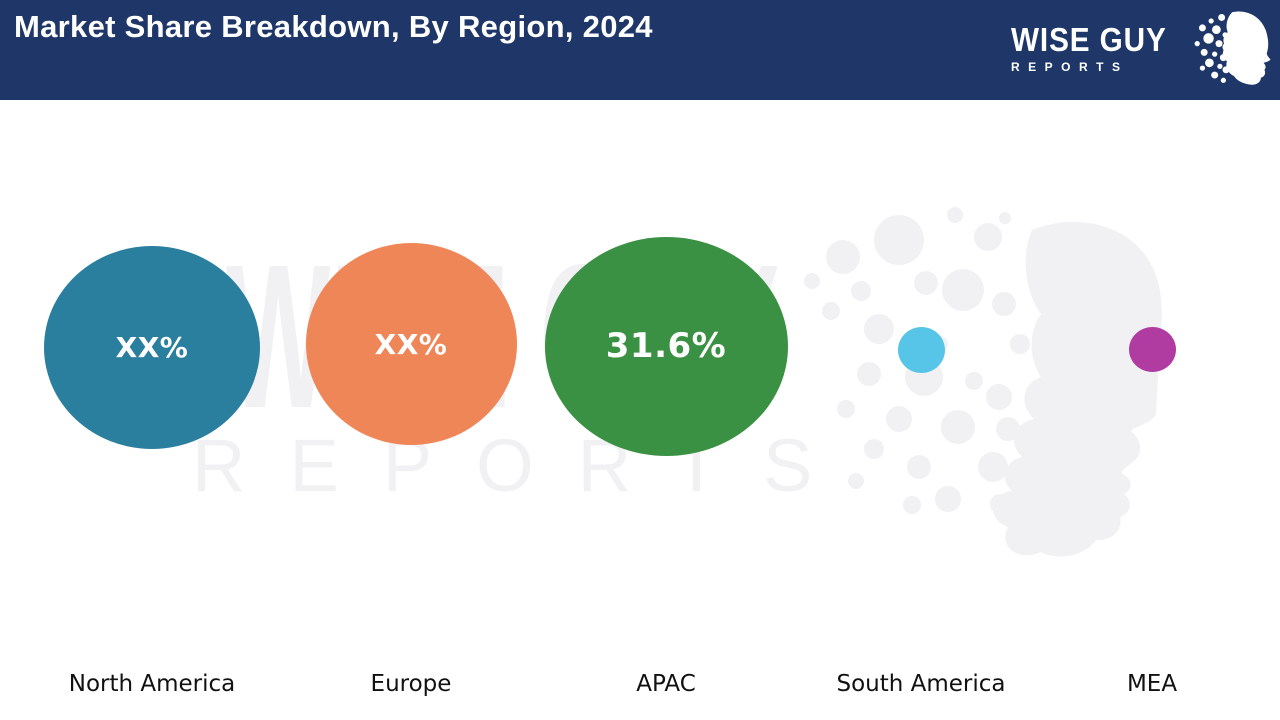 This screenshot has width=1280, height=720. I want to click on bubble-value-label: 31.6%, so click(666, 346).